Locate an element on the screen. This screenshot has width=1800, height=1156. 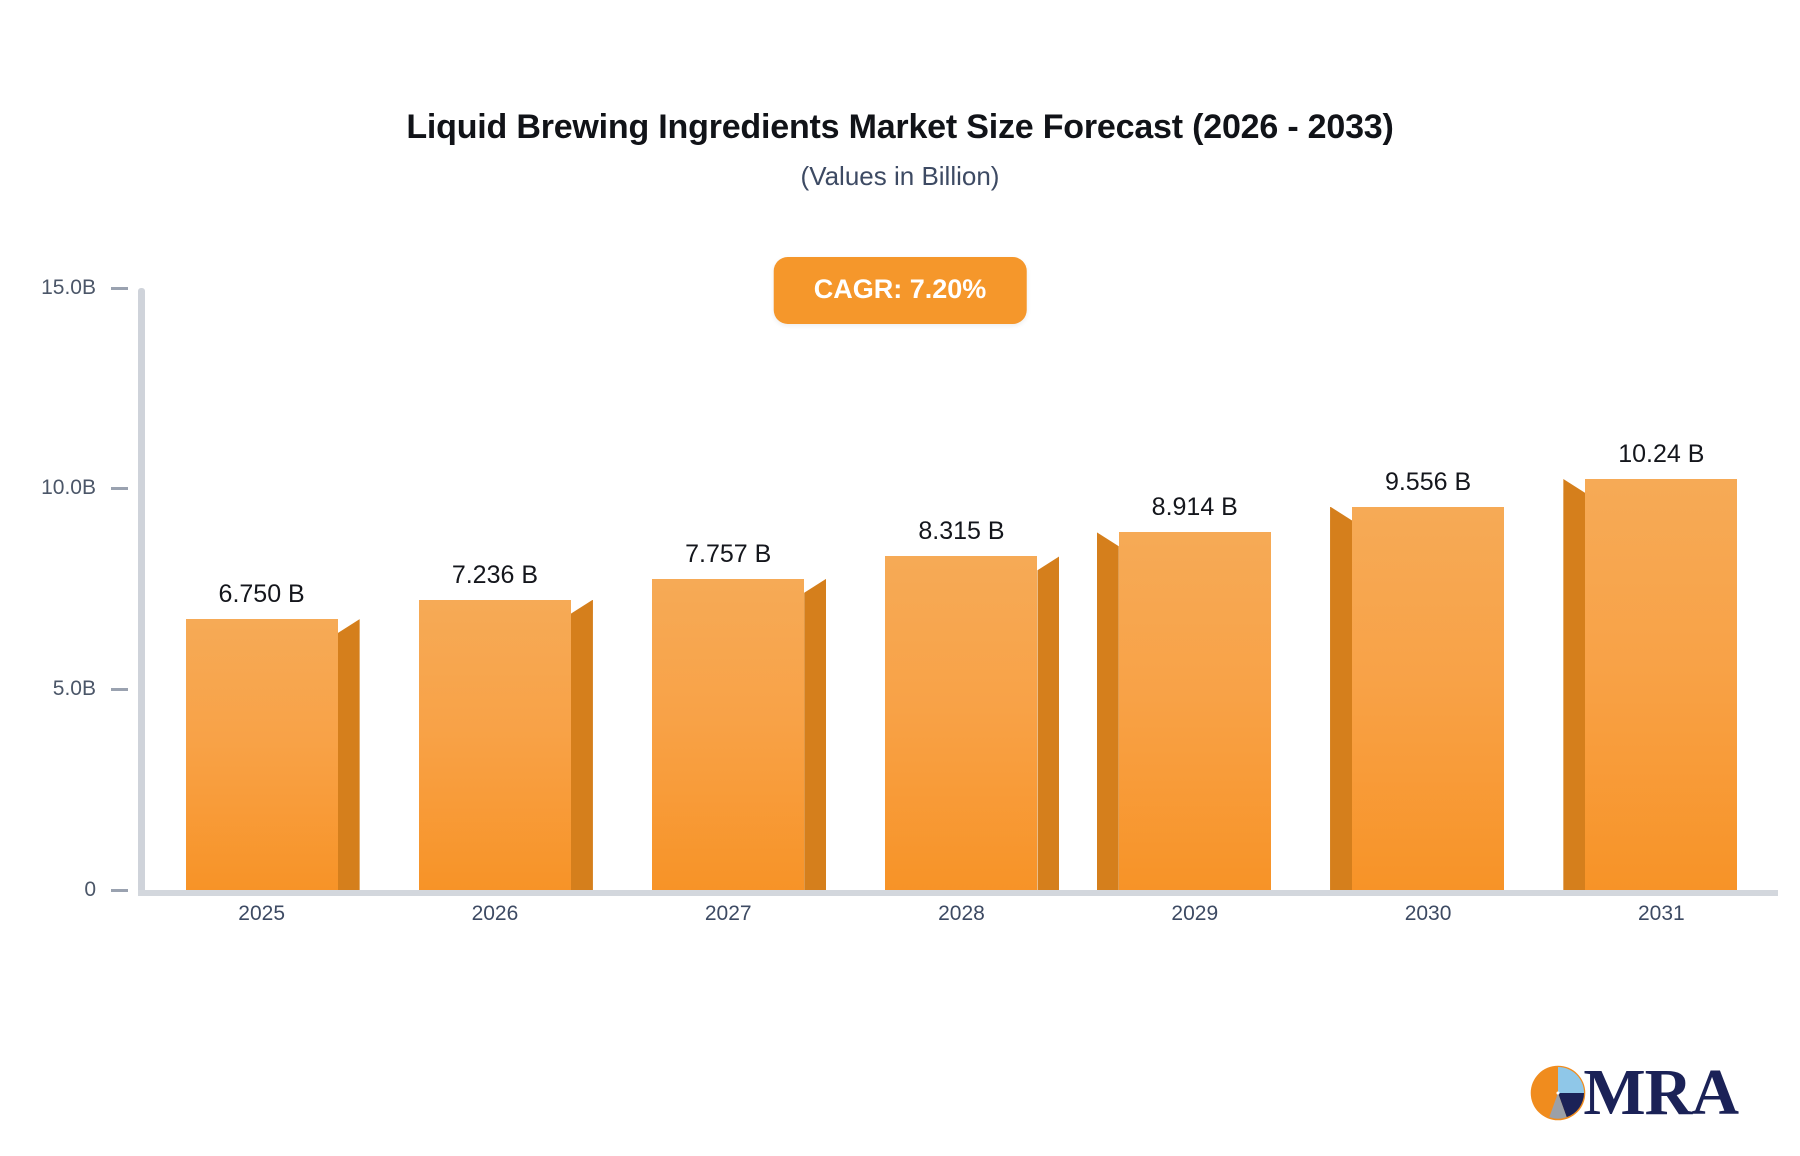
bar-slot: 8.914 B is located at coordinates (1194, 589).